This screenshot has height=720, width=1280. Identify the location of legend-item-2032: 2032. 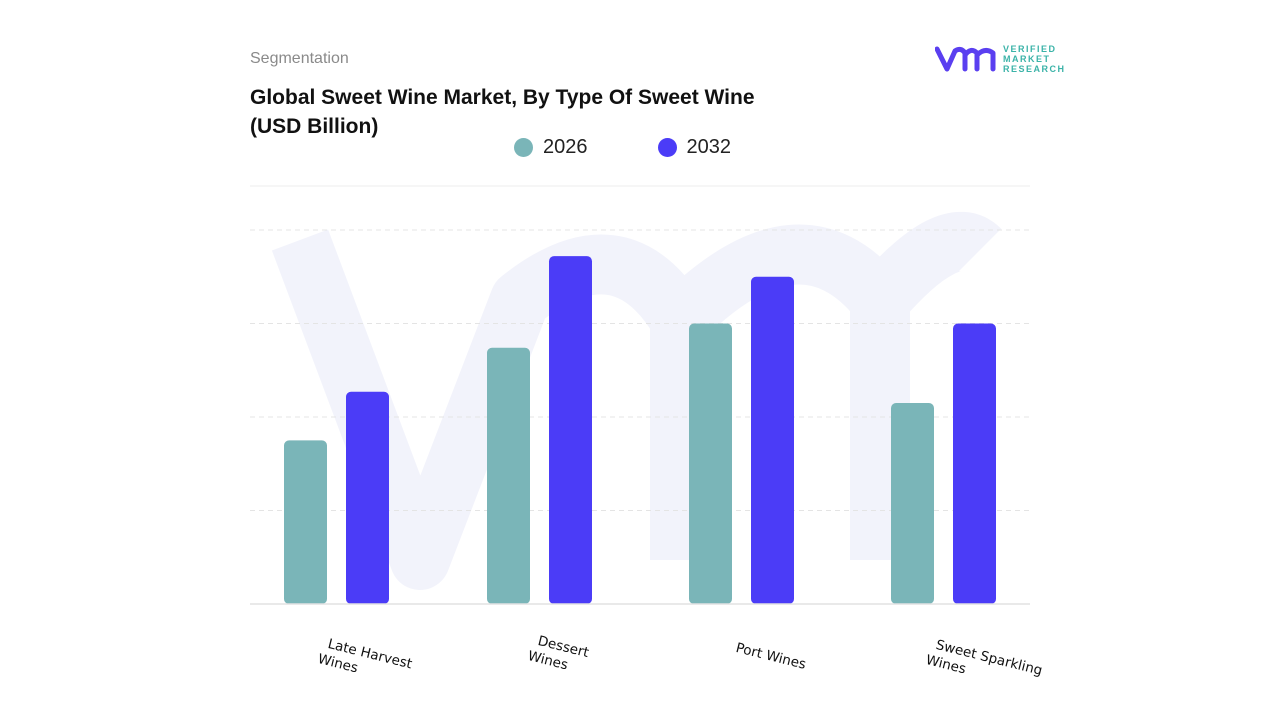
(694, 147).